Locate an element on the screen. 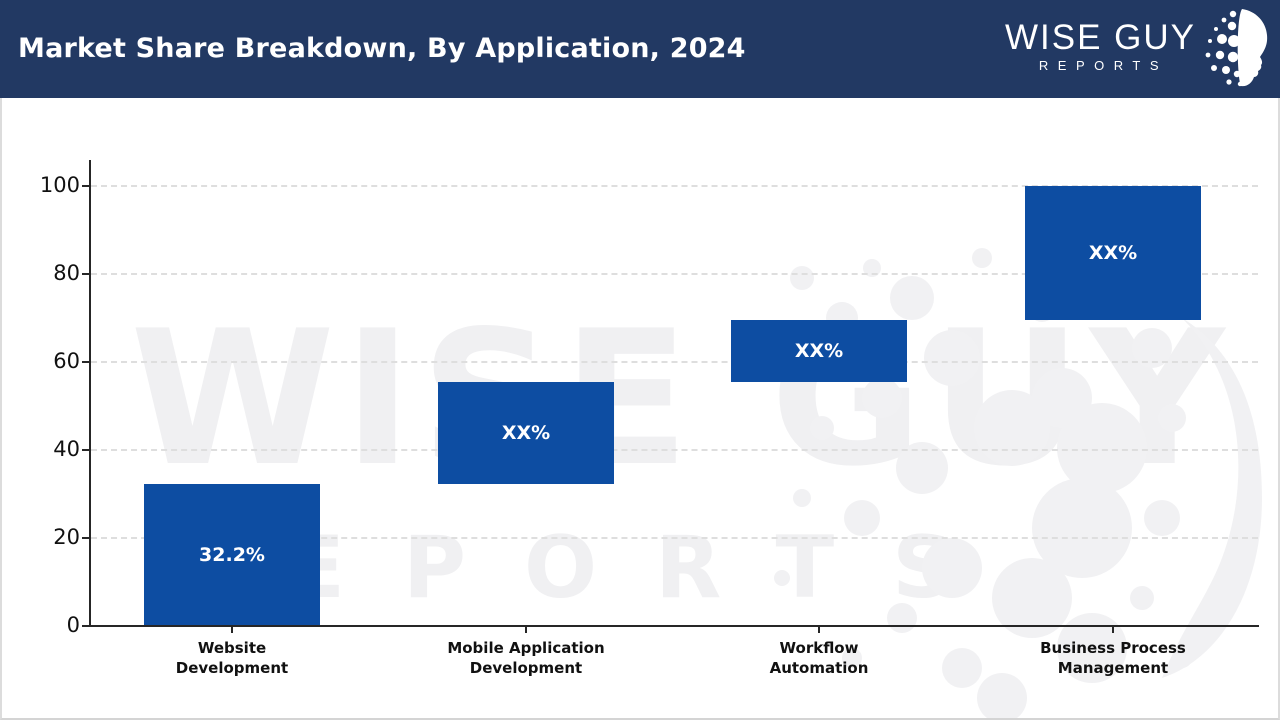 Image resolution: width=1280 pixels, height=720 pixels. brand-subtitle: REPORTS is located at coordinates (1103, 65).